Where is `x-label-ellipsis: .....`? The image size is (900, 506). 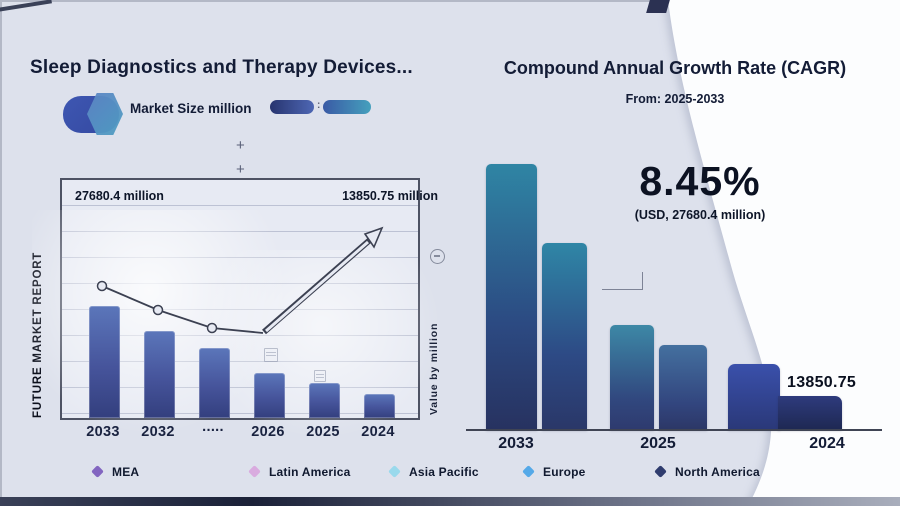 x-label-ellipsis: ..... is located at coordinates (213, 427).